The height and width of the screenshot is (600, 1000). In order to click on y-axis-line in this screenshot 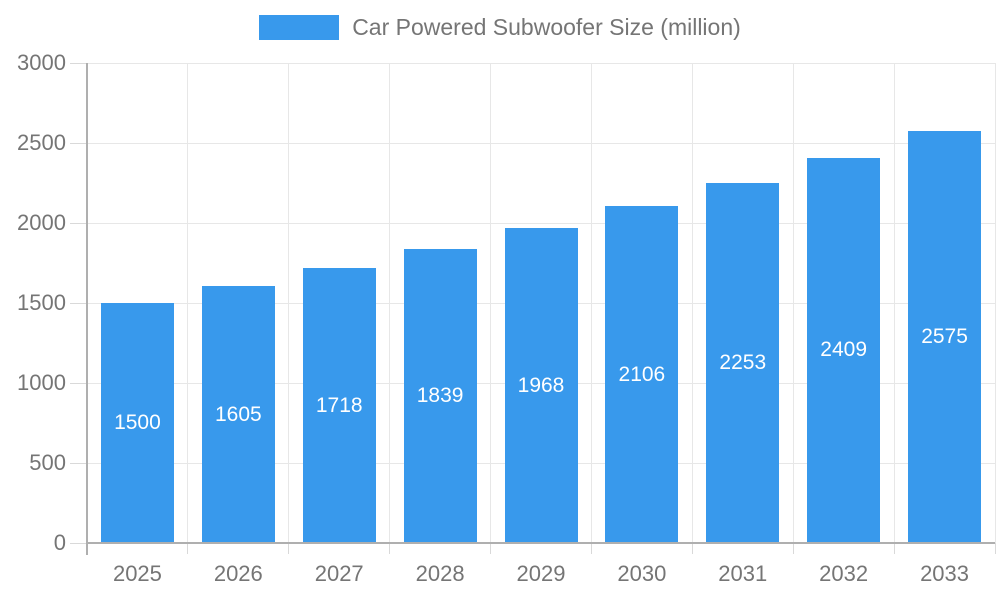, I will do `click(87, 309)`.